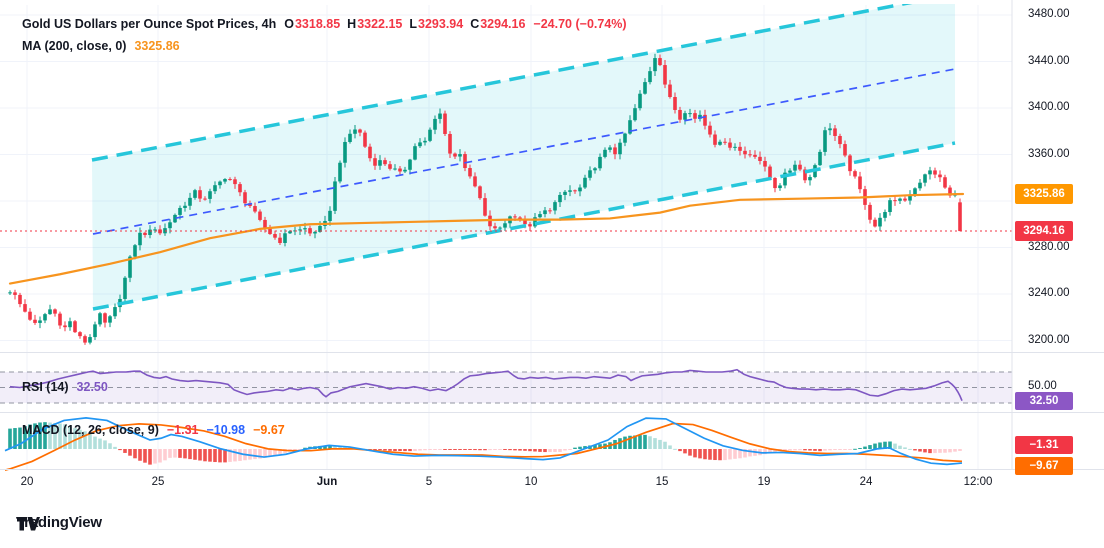 The height and width of the screenshot is (548, 1104). I want to click on last-price-badge: 3294.16, so click(1044, 231).